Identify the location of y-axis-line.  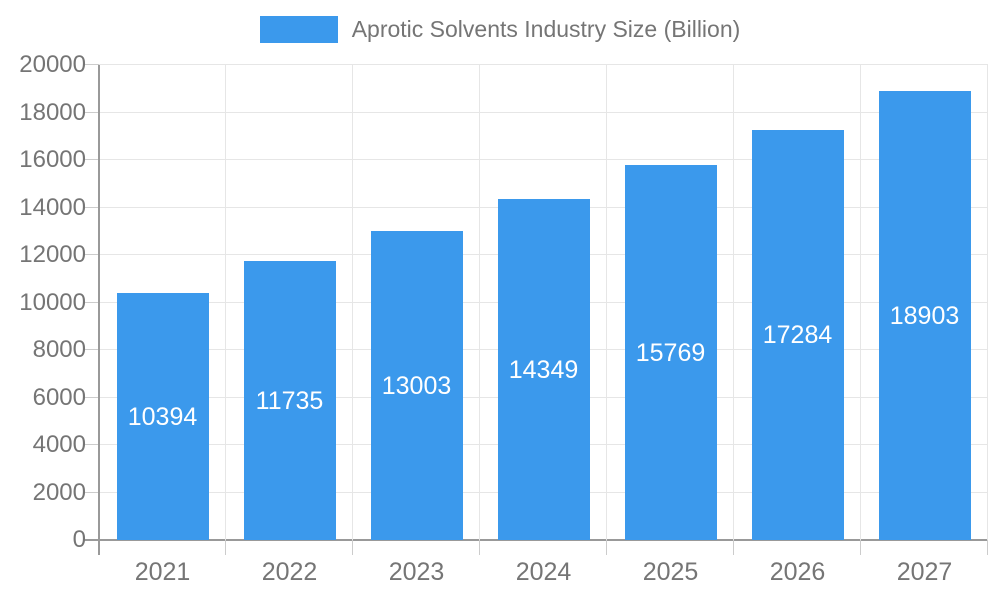
(99, 302).